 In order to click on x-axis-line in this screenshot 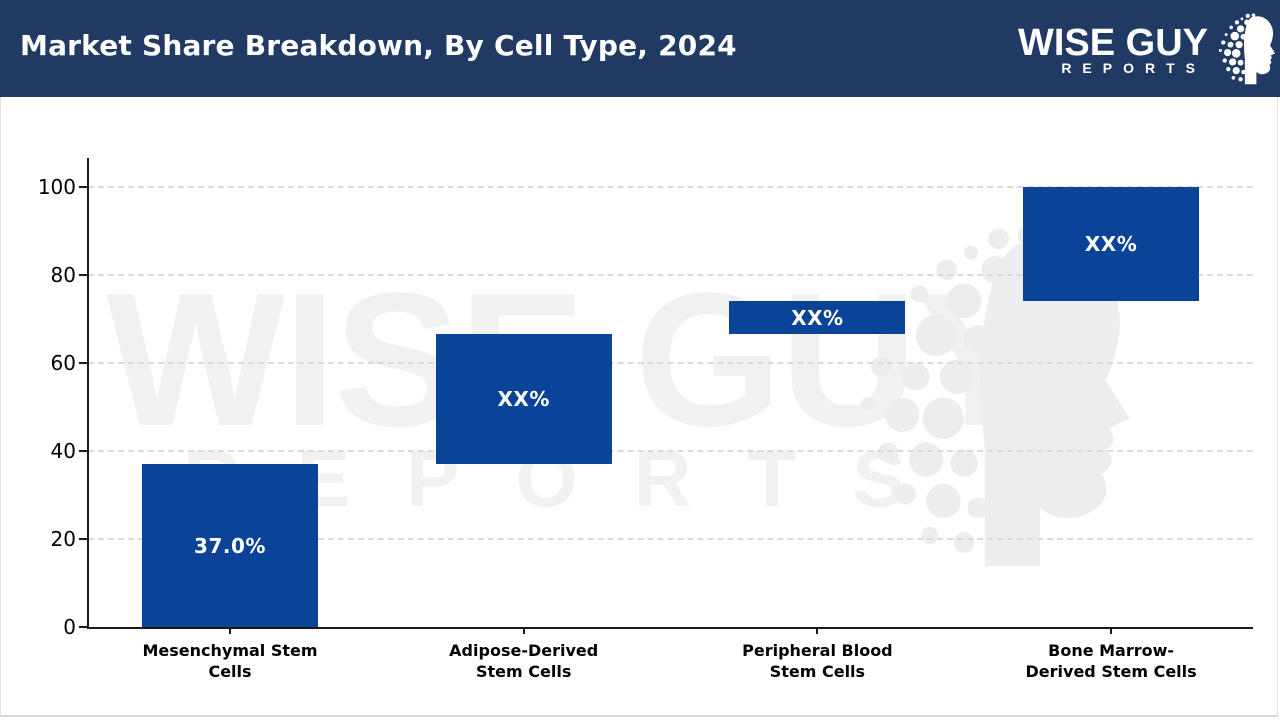, I will do `click(670, 628)`.